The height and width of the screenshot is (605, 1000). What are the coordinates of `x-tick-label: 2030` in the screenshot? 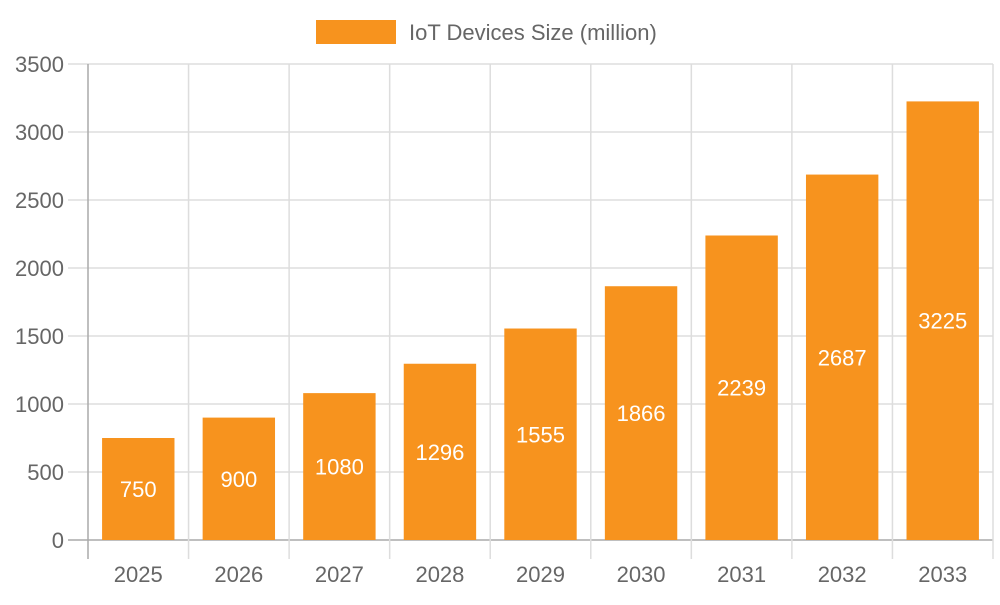 It's located at (641, 574).